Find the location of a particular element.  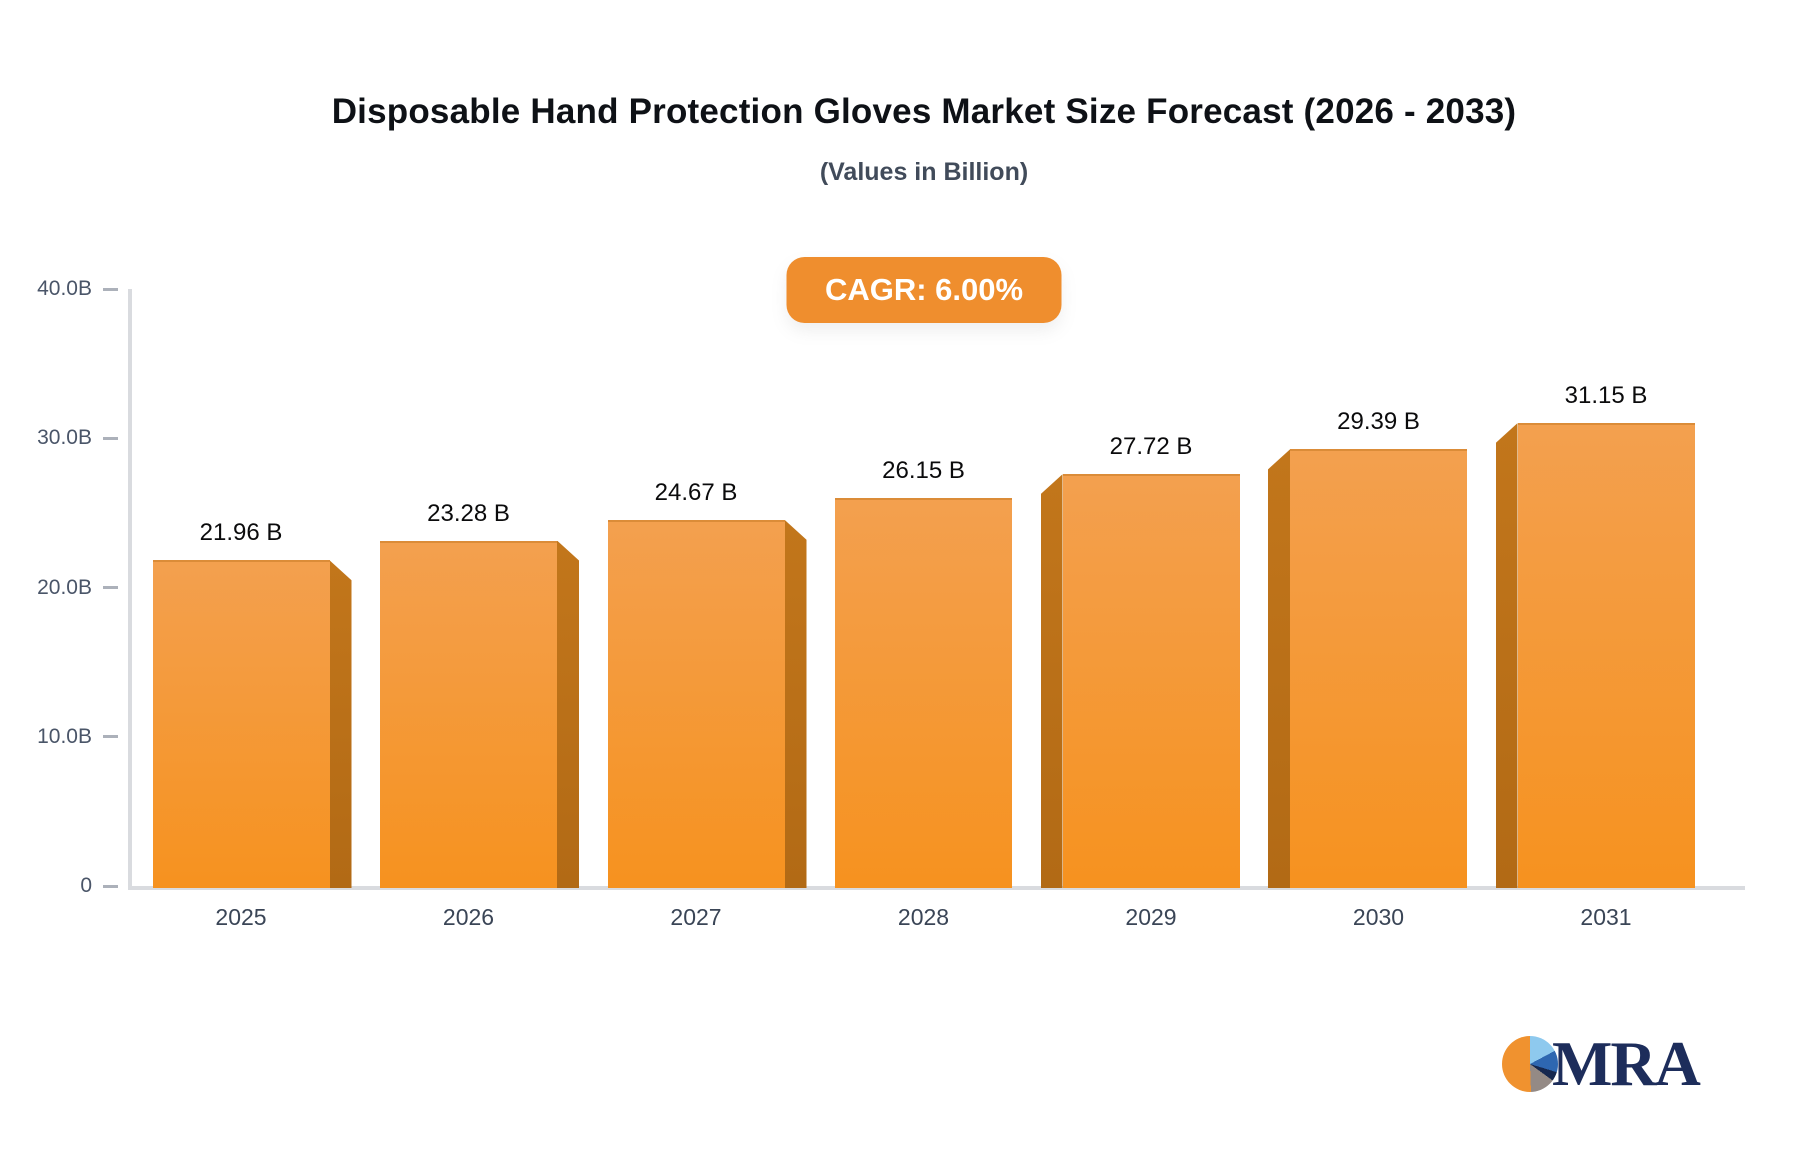

y-axis-tick-label: 0 is located at coordinates (86, 885).